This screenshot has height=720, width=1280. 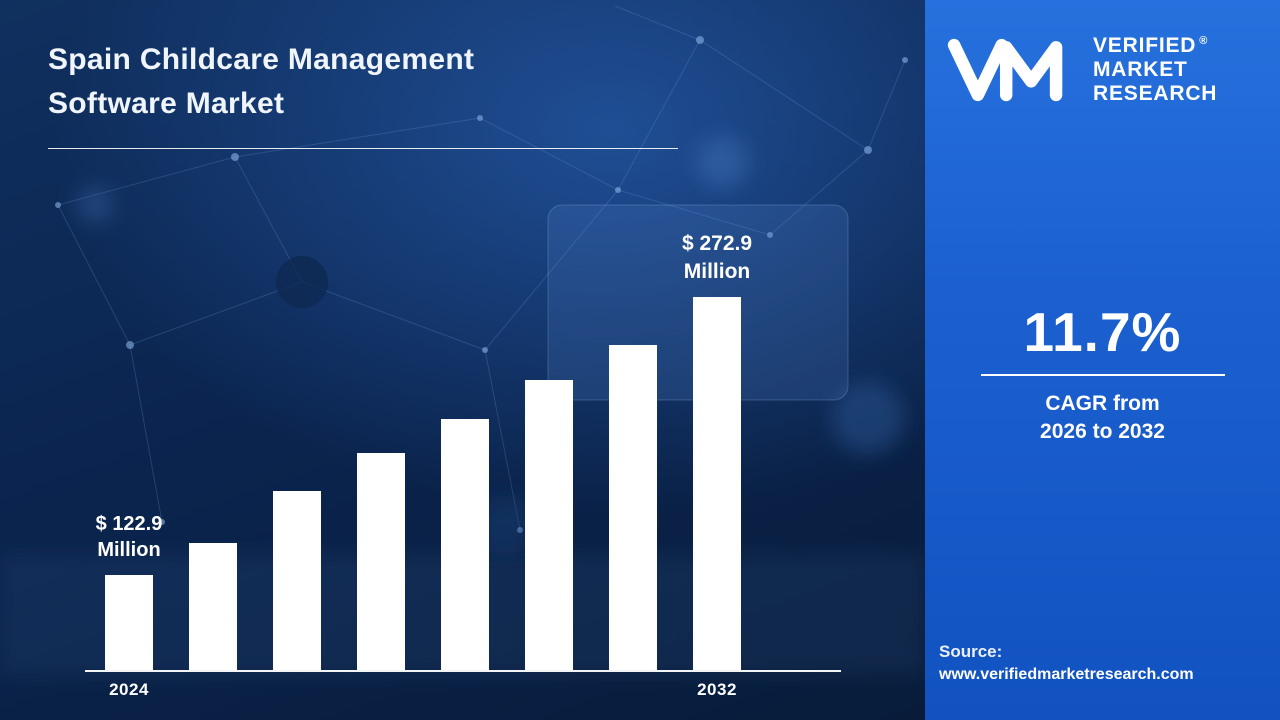 I want to click on logo-wordmark: VERIFIED ® MARKET RESEARCH, so click(x=1155, y=70).